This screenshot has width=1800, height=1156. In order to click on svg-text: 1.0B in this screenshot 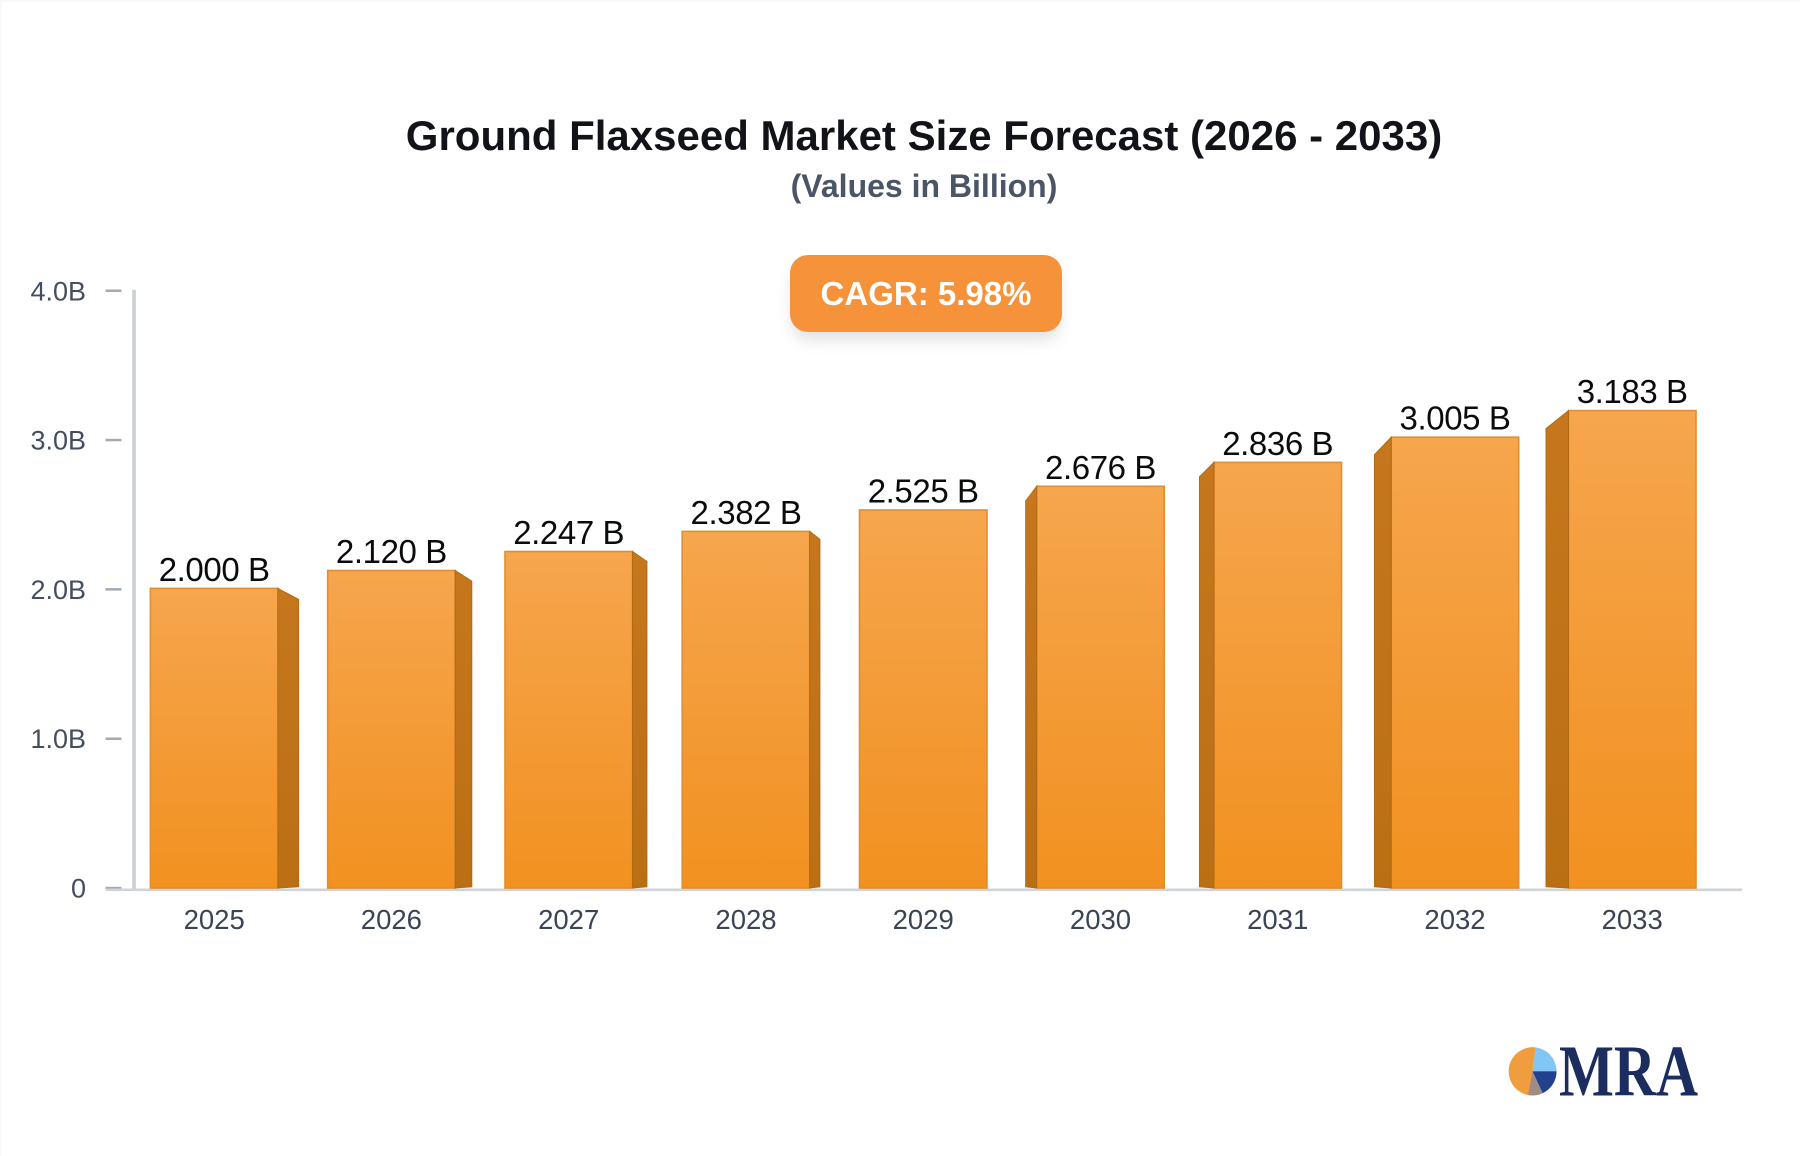, I will do `click(58, 739)`.